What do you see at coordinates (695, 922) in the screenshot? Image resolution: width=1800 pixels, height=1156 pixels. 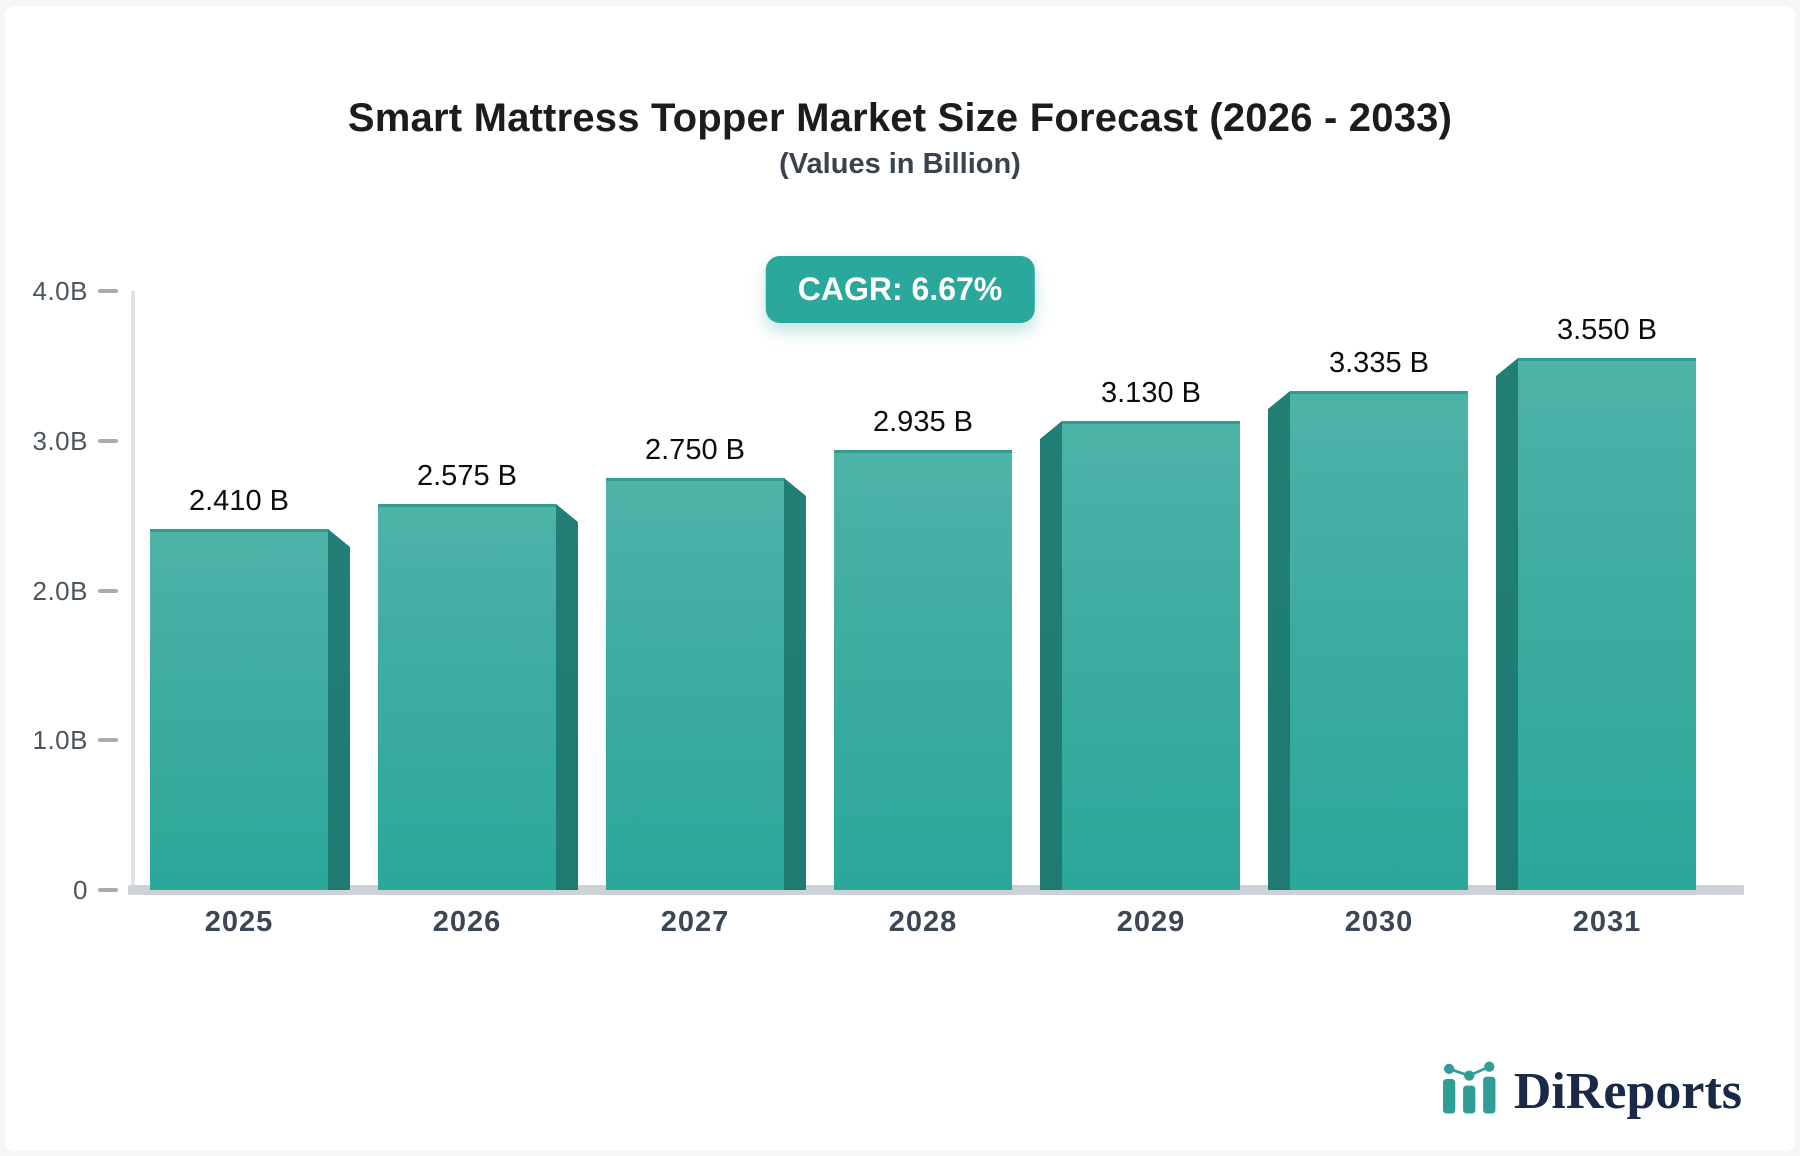 I see `x-axis-label: 2027` at bounding box center [695, 922].